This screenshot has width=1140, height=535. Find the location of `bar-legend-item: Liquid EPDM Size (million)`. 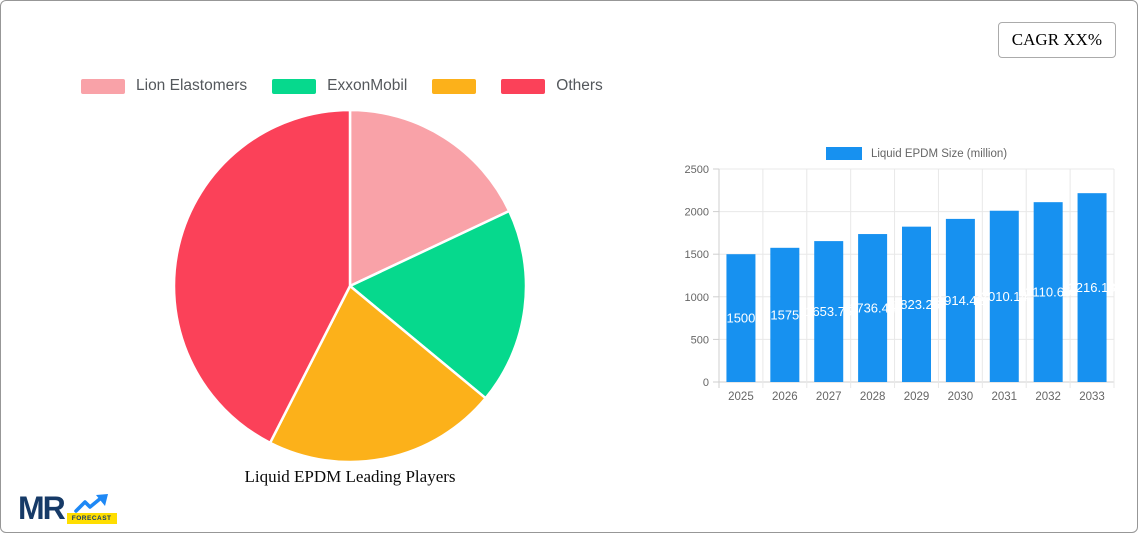

bar-legend-item: Liquid EPDM Size (million) is located at coordinates (916, 153).